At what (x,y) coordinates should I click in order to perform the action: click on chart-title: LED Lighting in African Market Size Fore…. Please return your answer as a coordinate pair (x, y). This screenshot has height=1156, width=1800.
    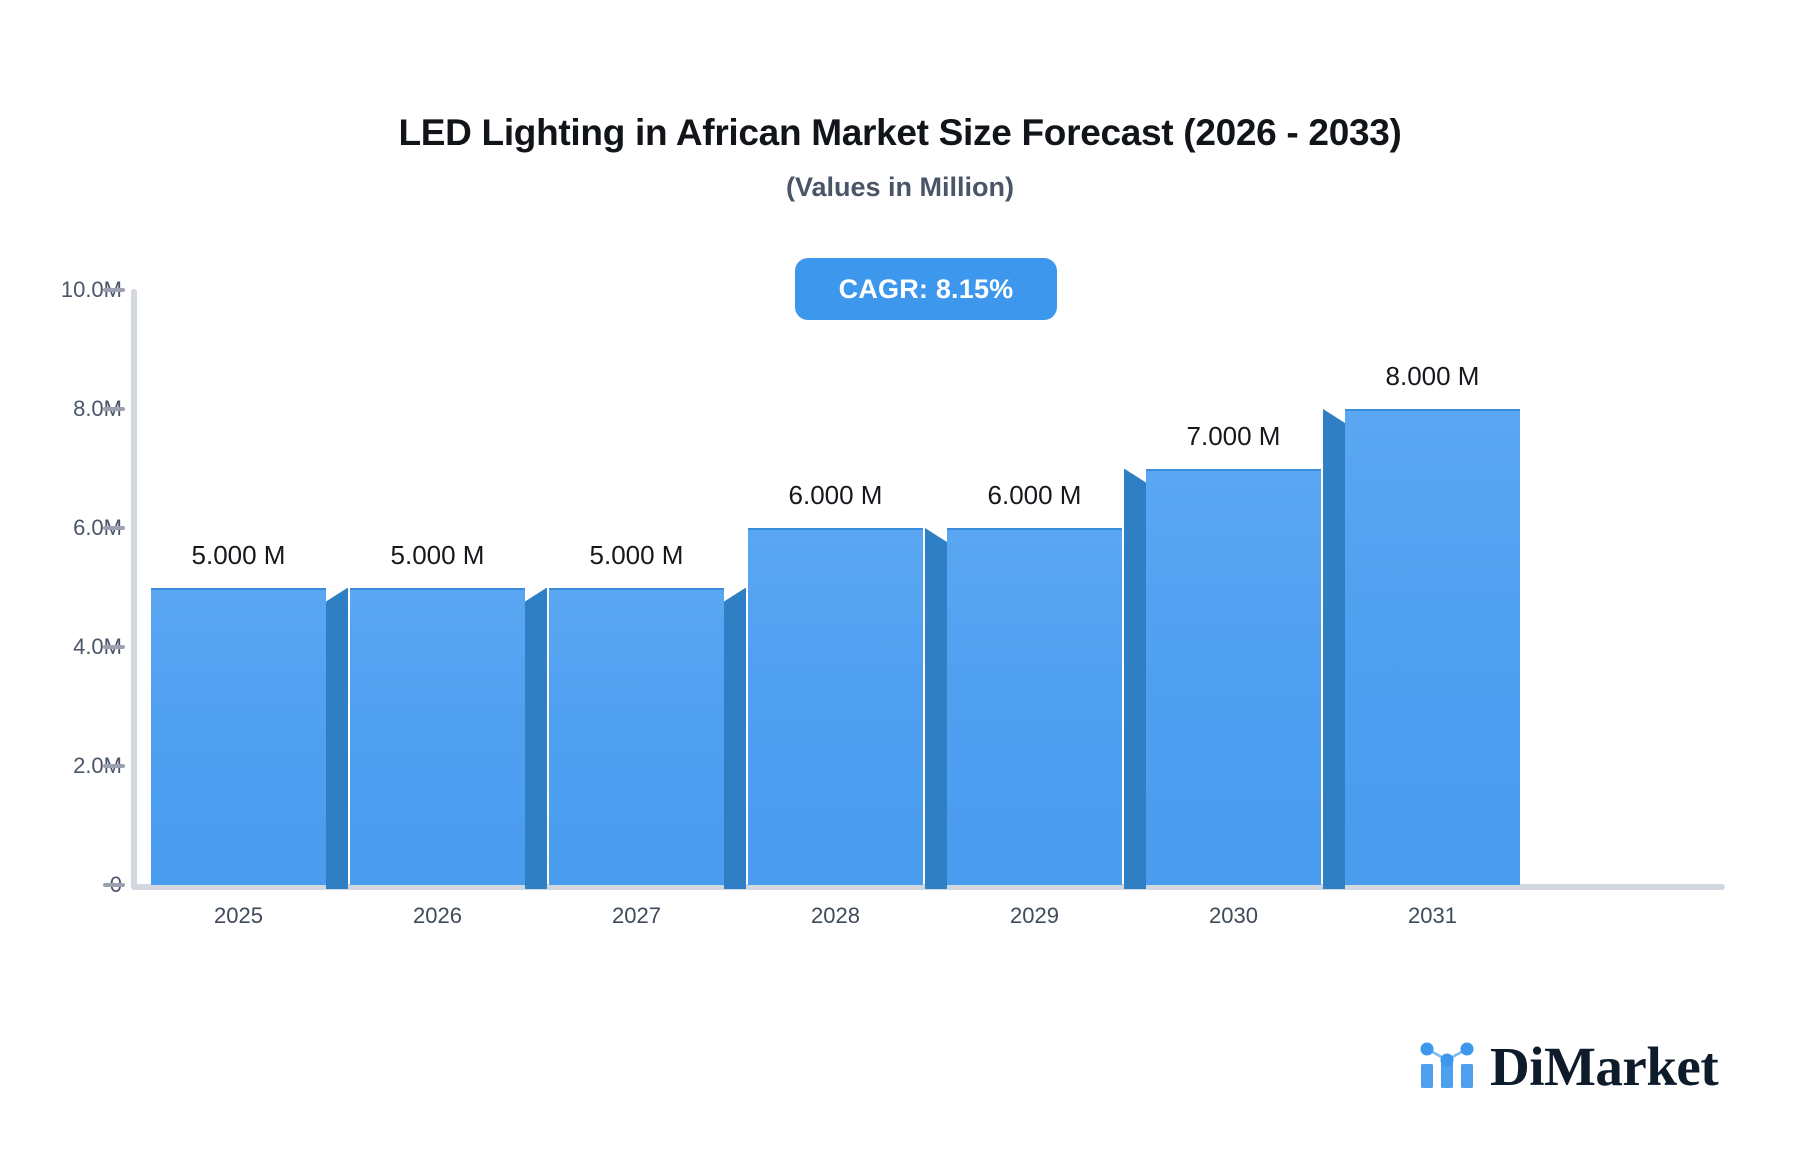
    Looking at the image, I should click on (900, 132).